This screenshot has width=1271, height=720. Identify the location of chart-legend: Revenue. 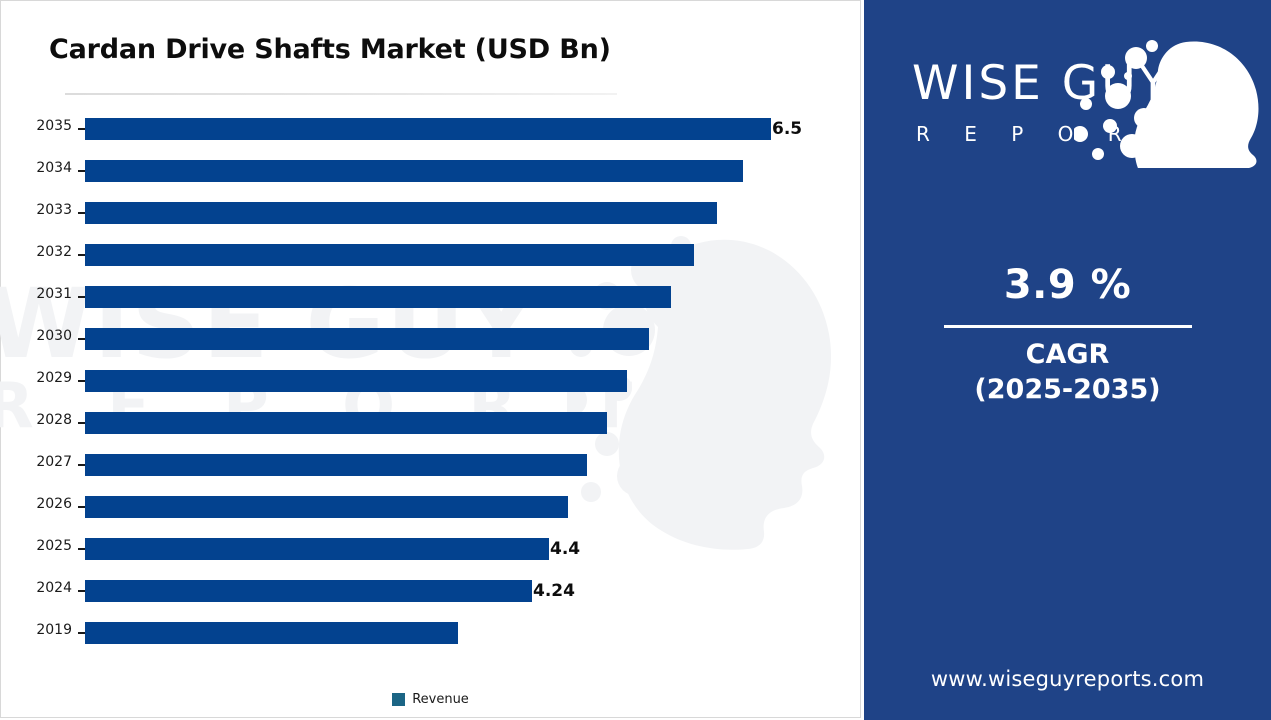
(430, 699).